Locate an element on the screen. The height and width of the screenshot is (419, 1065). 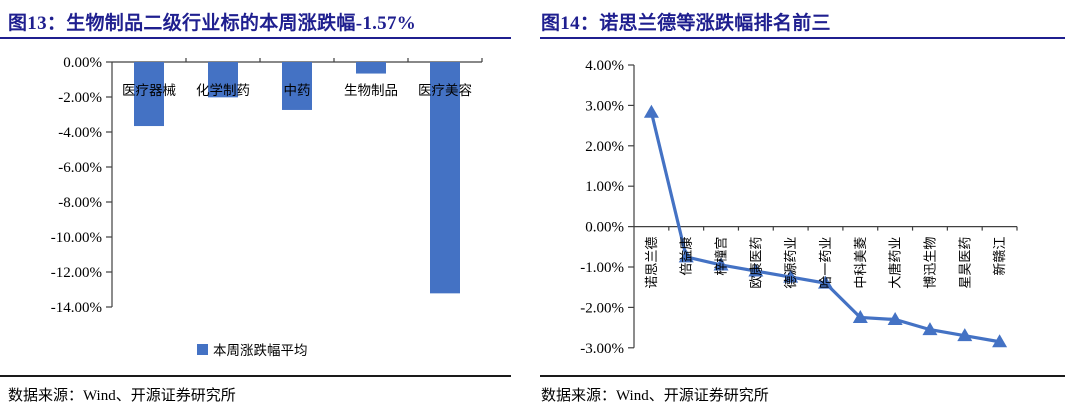
y-tick-label: -4.00% is located at coordinates (80, 133).